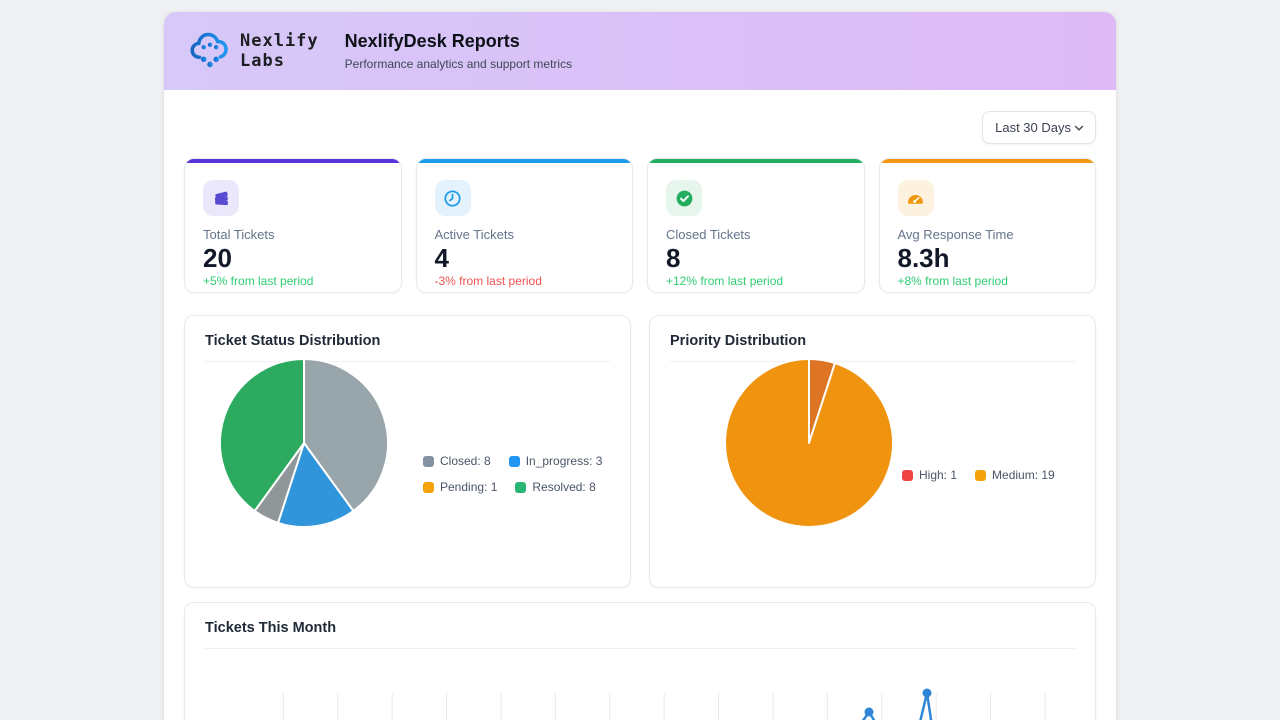 The image size is (1280, 720). I want to click on legend-label: Medium: 19, so click(1023, 475).